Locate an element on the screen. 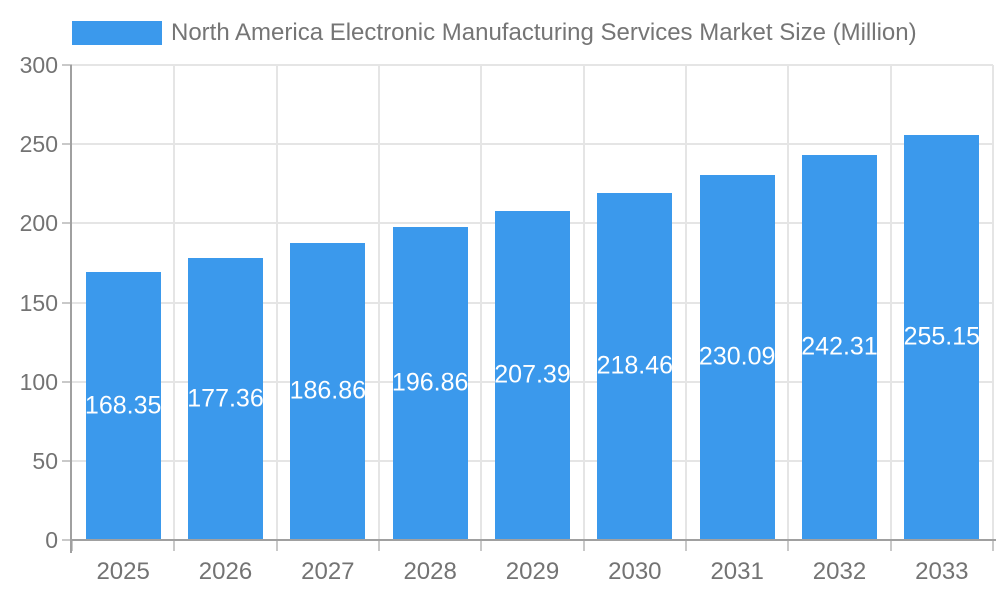 The image size is (1000, 600). x-tick-label-2032: 2032 is located at coordinates (839, 571).